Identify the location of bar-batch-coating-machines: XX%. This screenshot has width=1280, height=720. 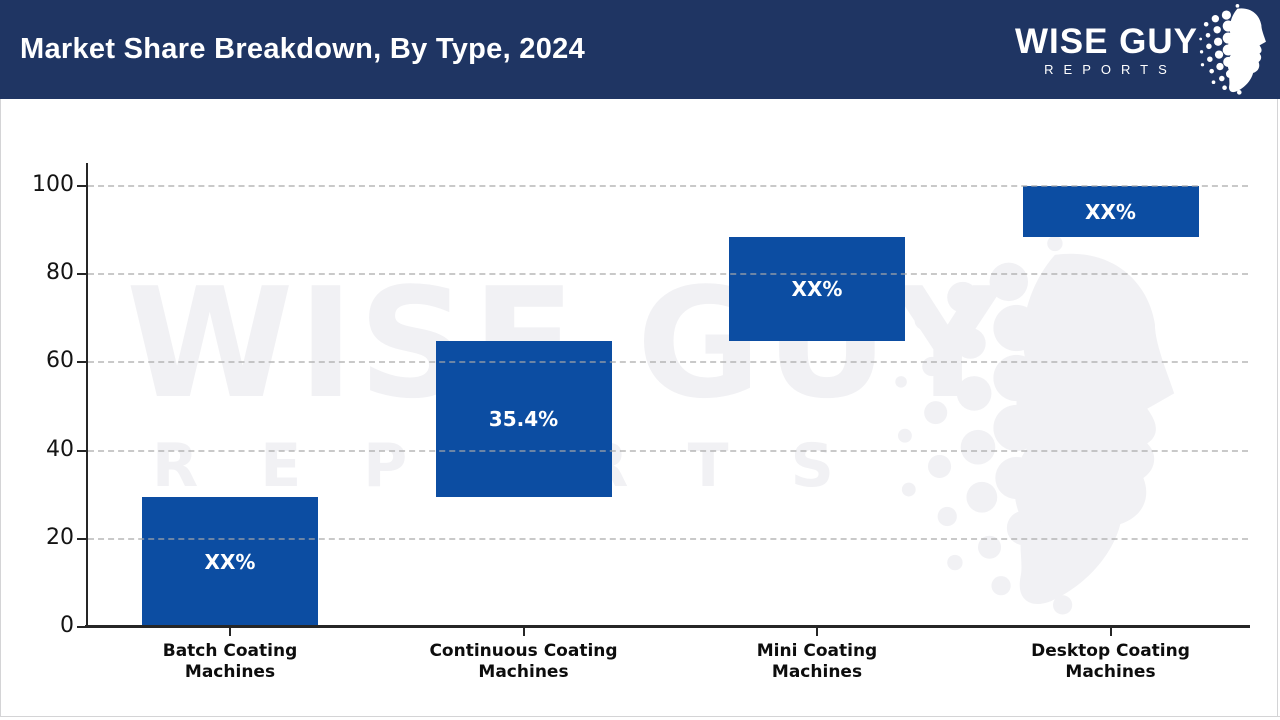
(230, 561).